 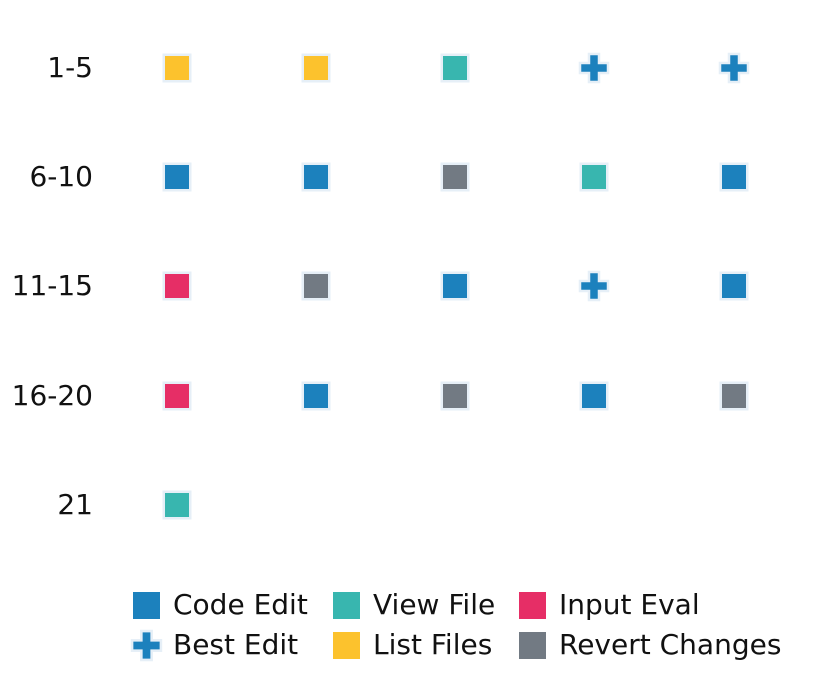 I want to click on row-label: 11-15, so click(x=52, y=286).